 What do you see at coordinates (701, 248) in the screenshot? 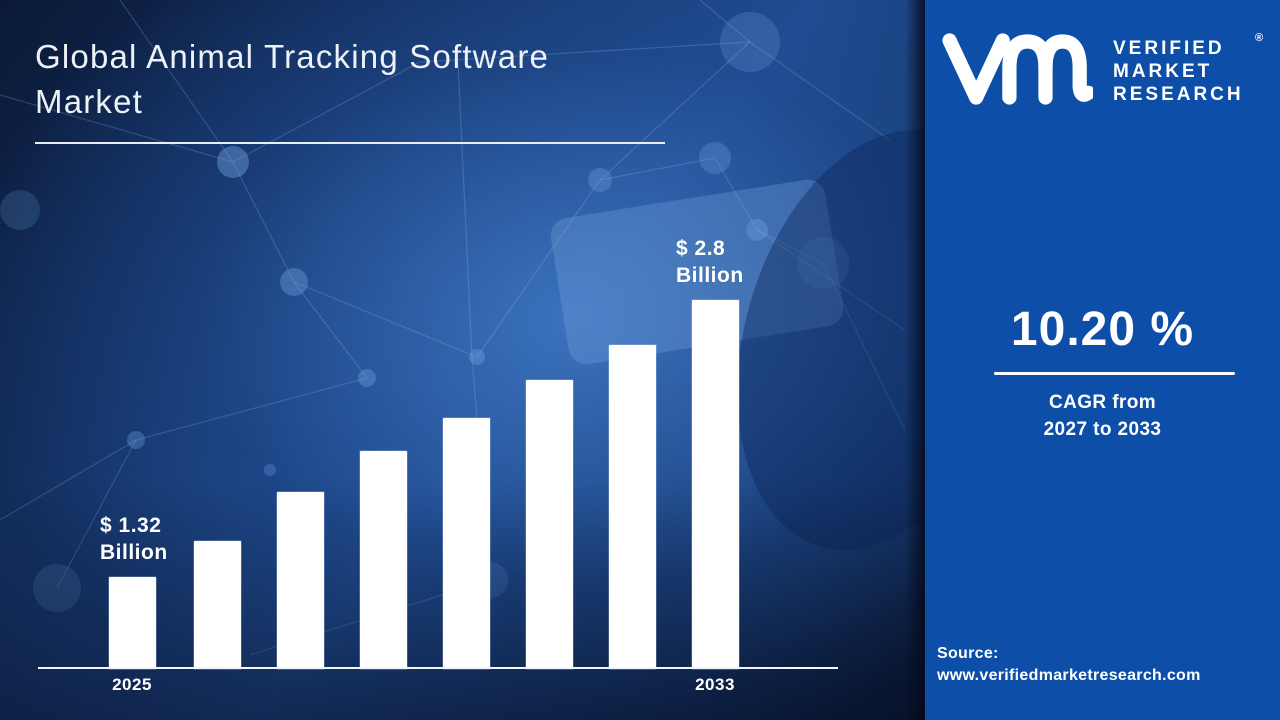
I see `last-bar-value: $ 2.8` at bounding box center [701, 248].